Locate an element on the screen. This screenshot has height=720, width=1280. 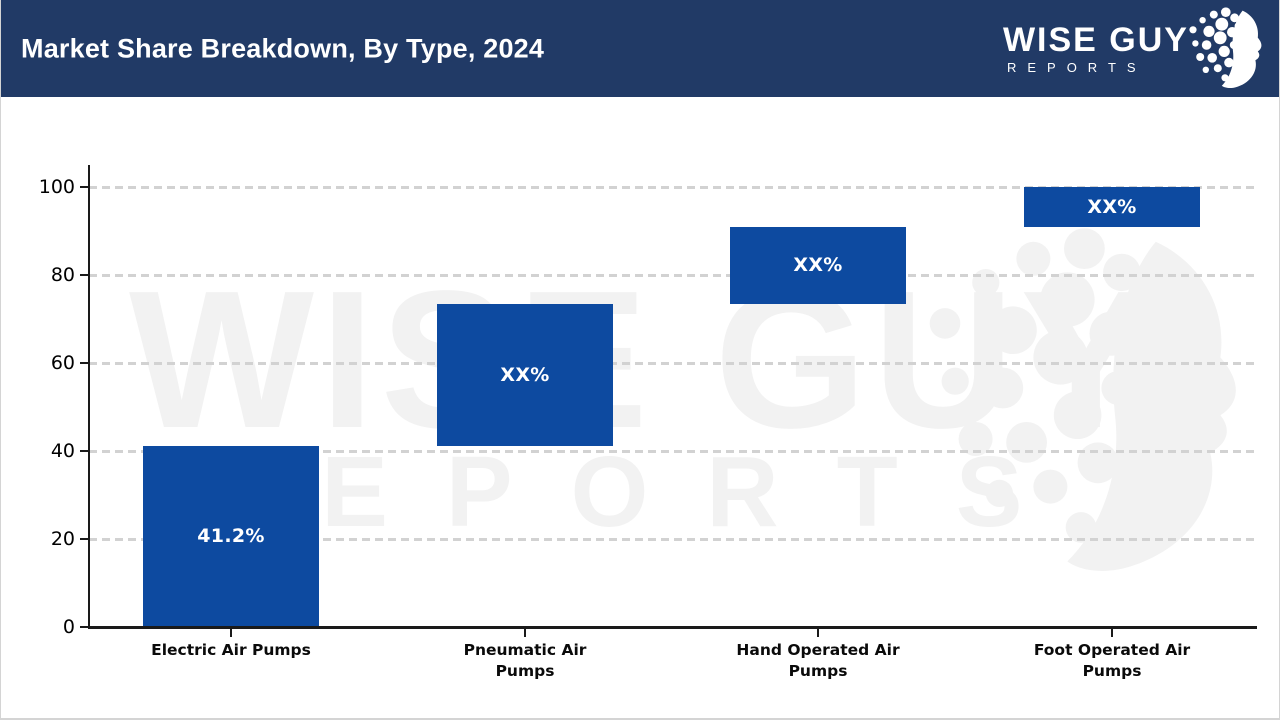
bar-segment: 41.2% is located at coordinates (231, 536).